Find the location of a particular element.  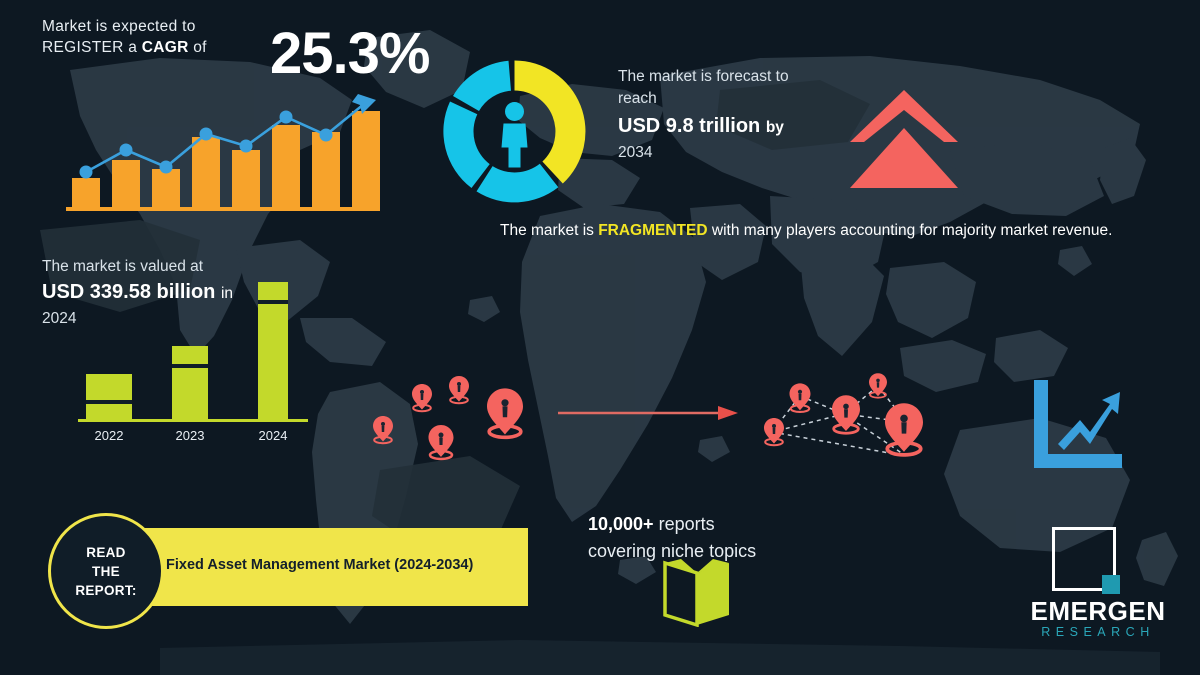

reports-count-number: 10,000+ is located at coordinates (621, 524).